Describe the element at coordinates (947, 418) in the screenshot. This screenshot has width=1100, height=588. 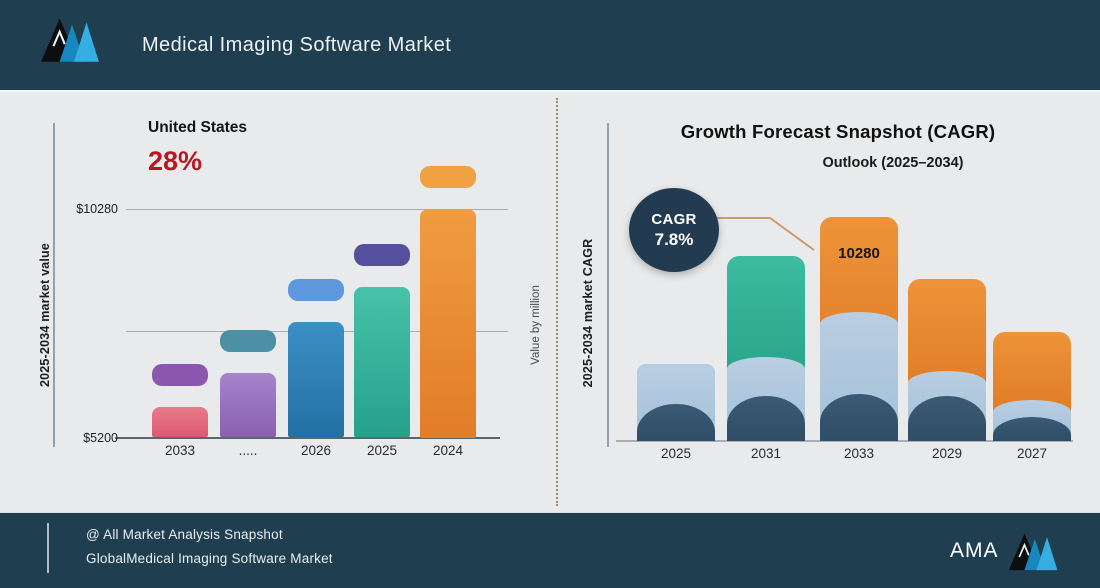
I see `stack-base-2029` at that location.